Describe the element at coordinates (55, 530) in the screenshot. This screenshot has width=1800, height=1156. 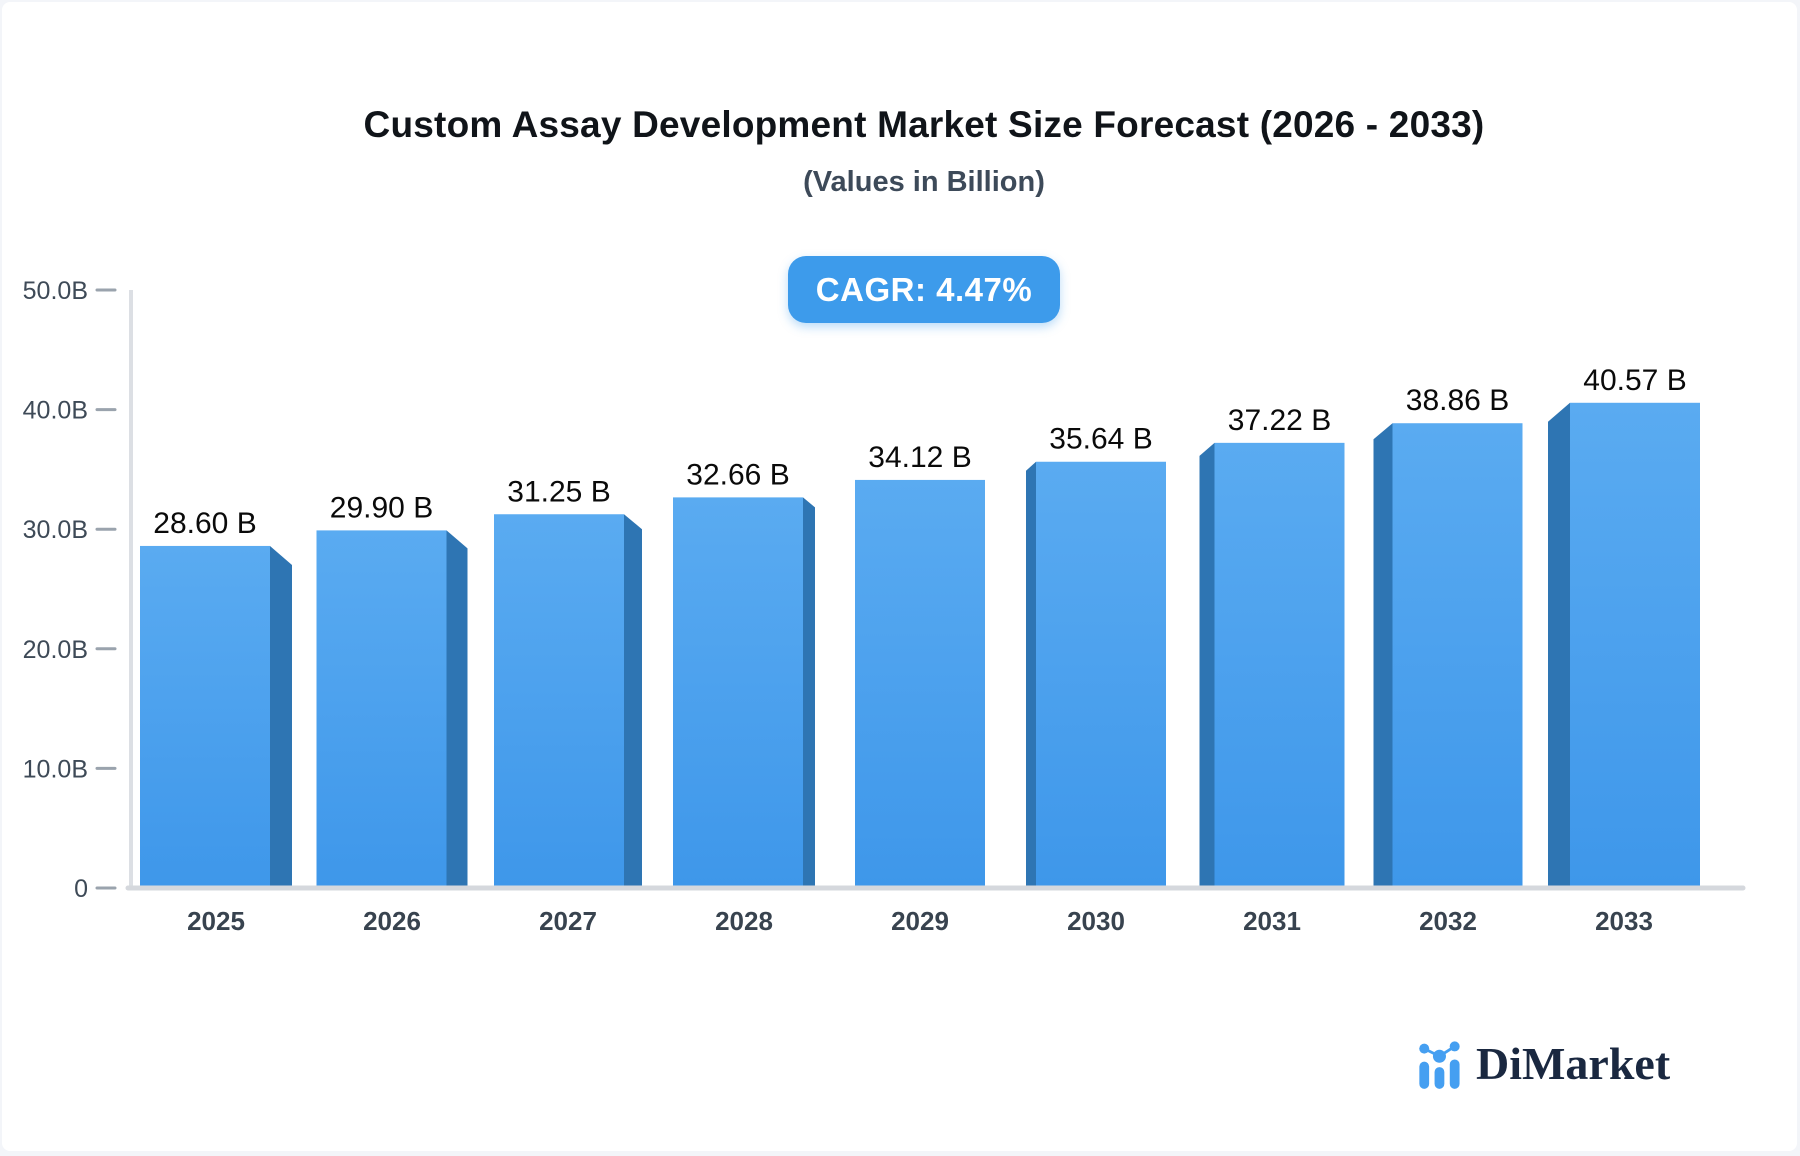
I see `y-tick-label: 30.0B` at that location.